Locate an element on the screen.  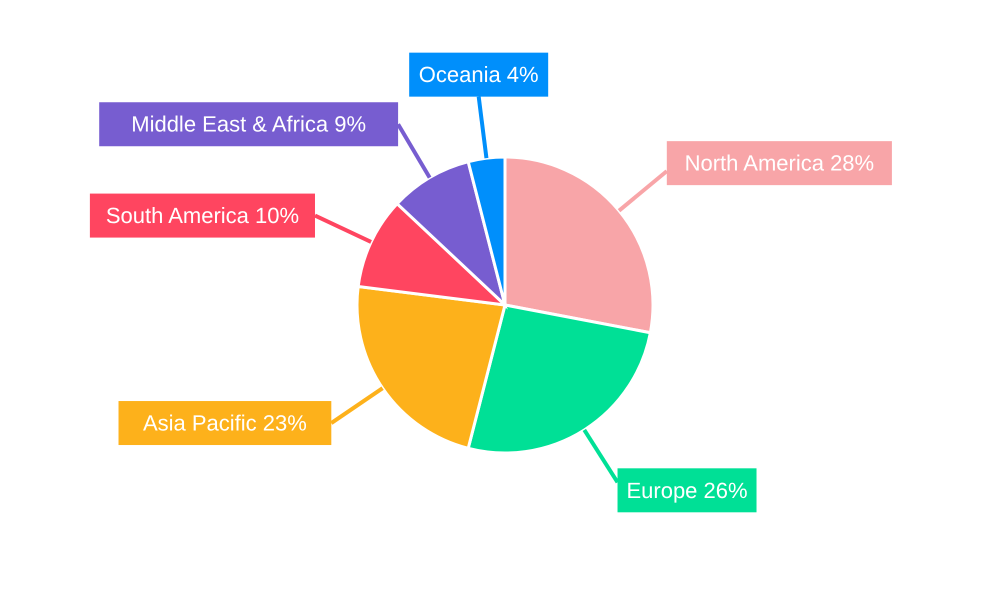
slice-label: Asia Pacific 23% is located at coordinates (224, 423).